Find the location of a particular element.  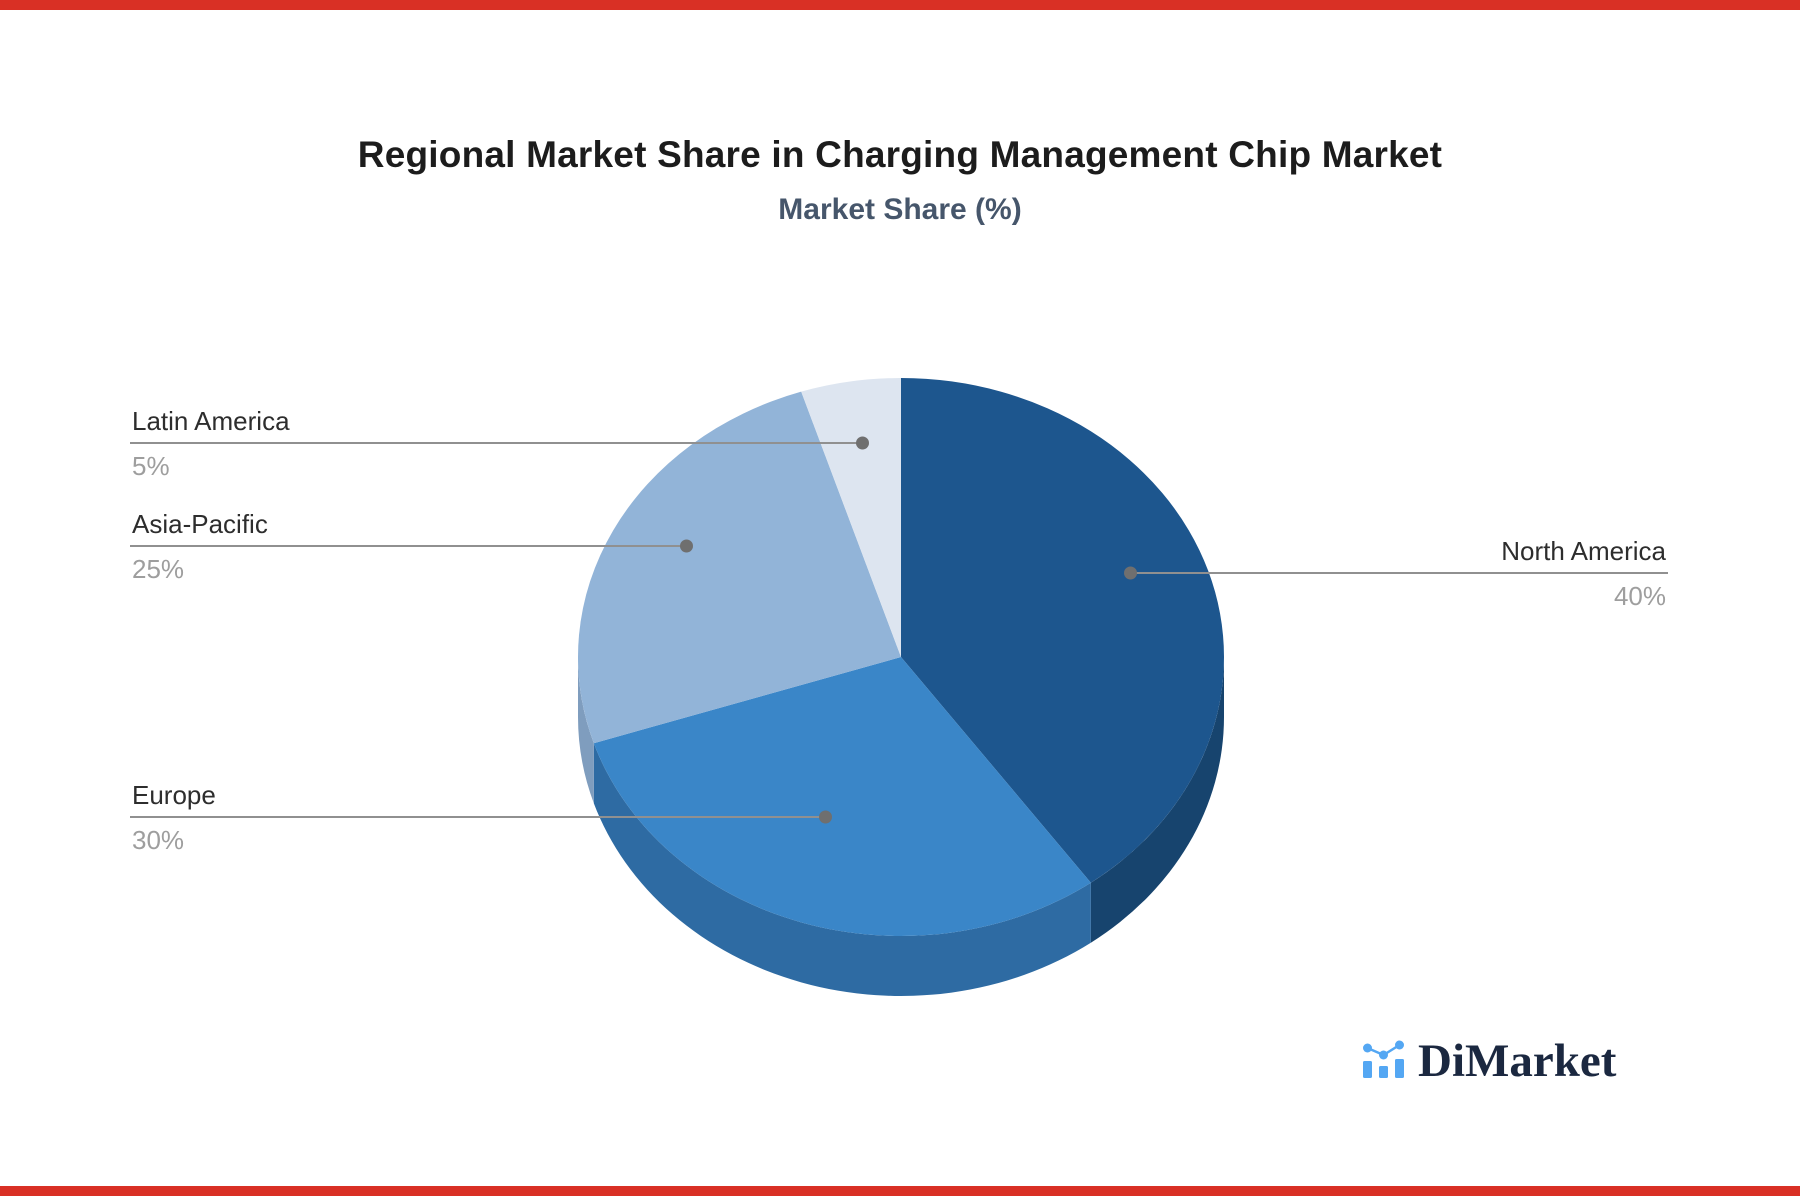

pie-slice-side-europe is located at coordinates (842, 869).